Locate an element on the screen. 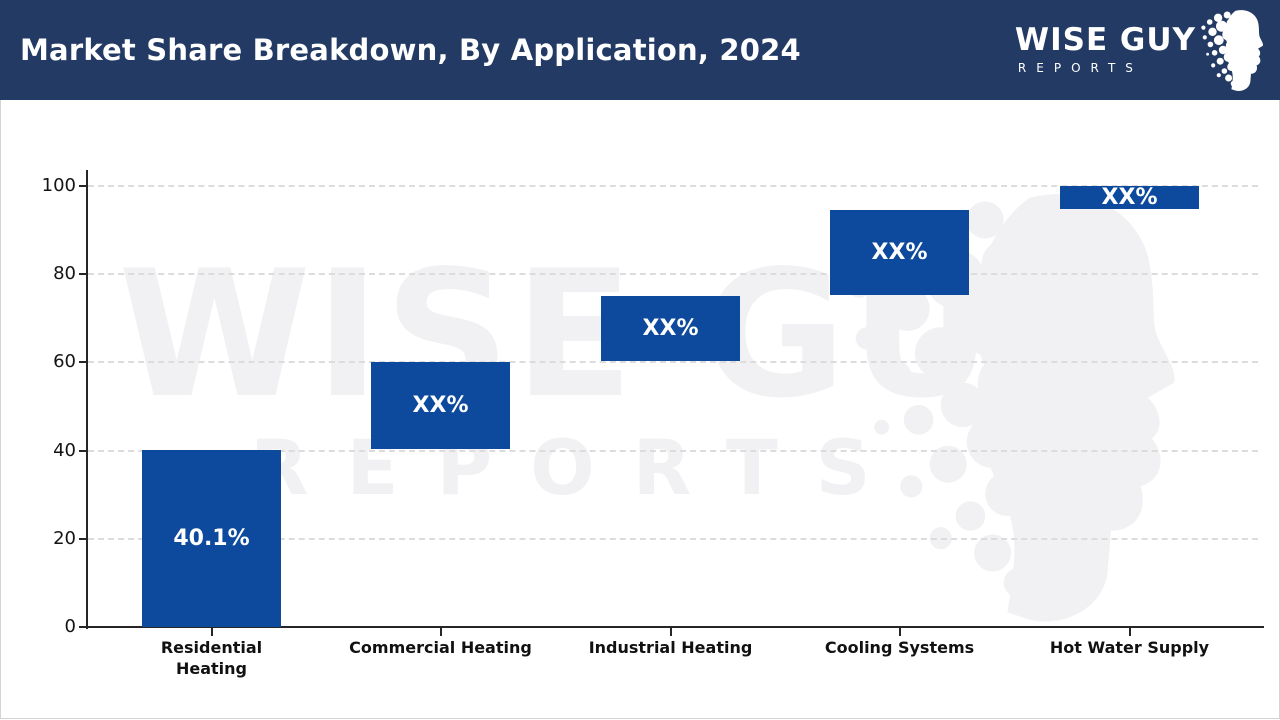  category-label-commercial-heating: Commercial Heating is located at coordinates (440, 647).